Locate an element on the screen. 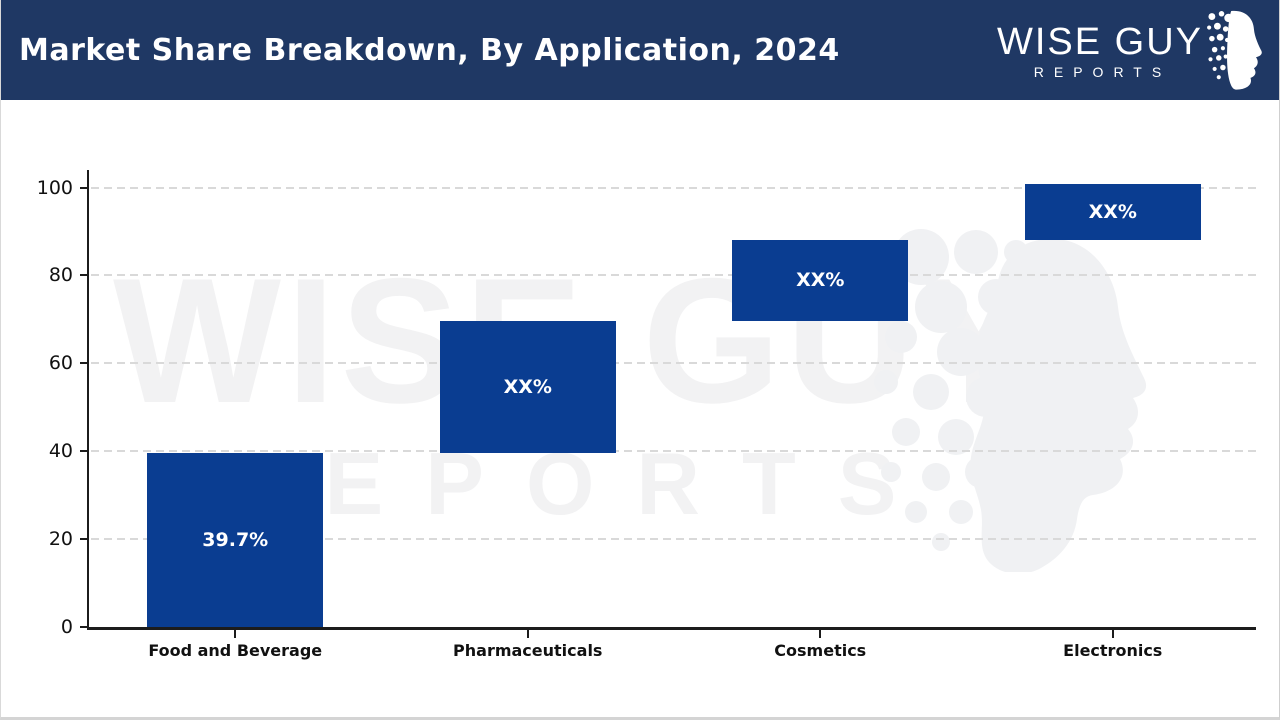 The image size is (1280, 720). bar-food-and-beverage: 39.7% is located at coordinates (235, 539).